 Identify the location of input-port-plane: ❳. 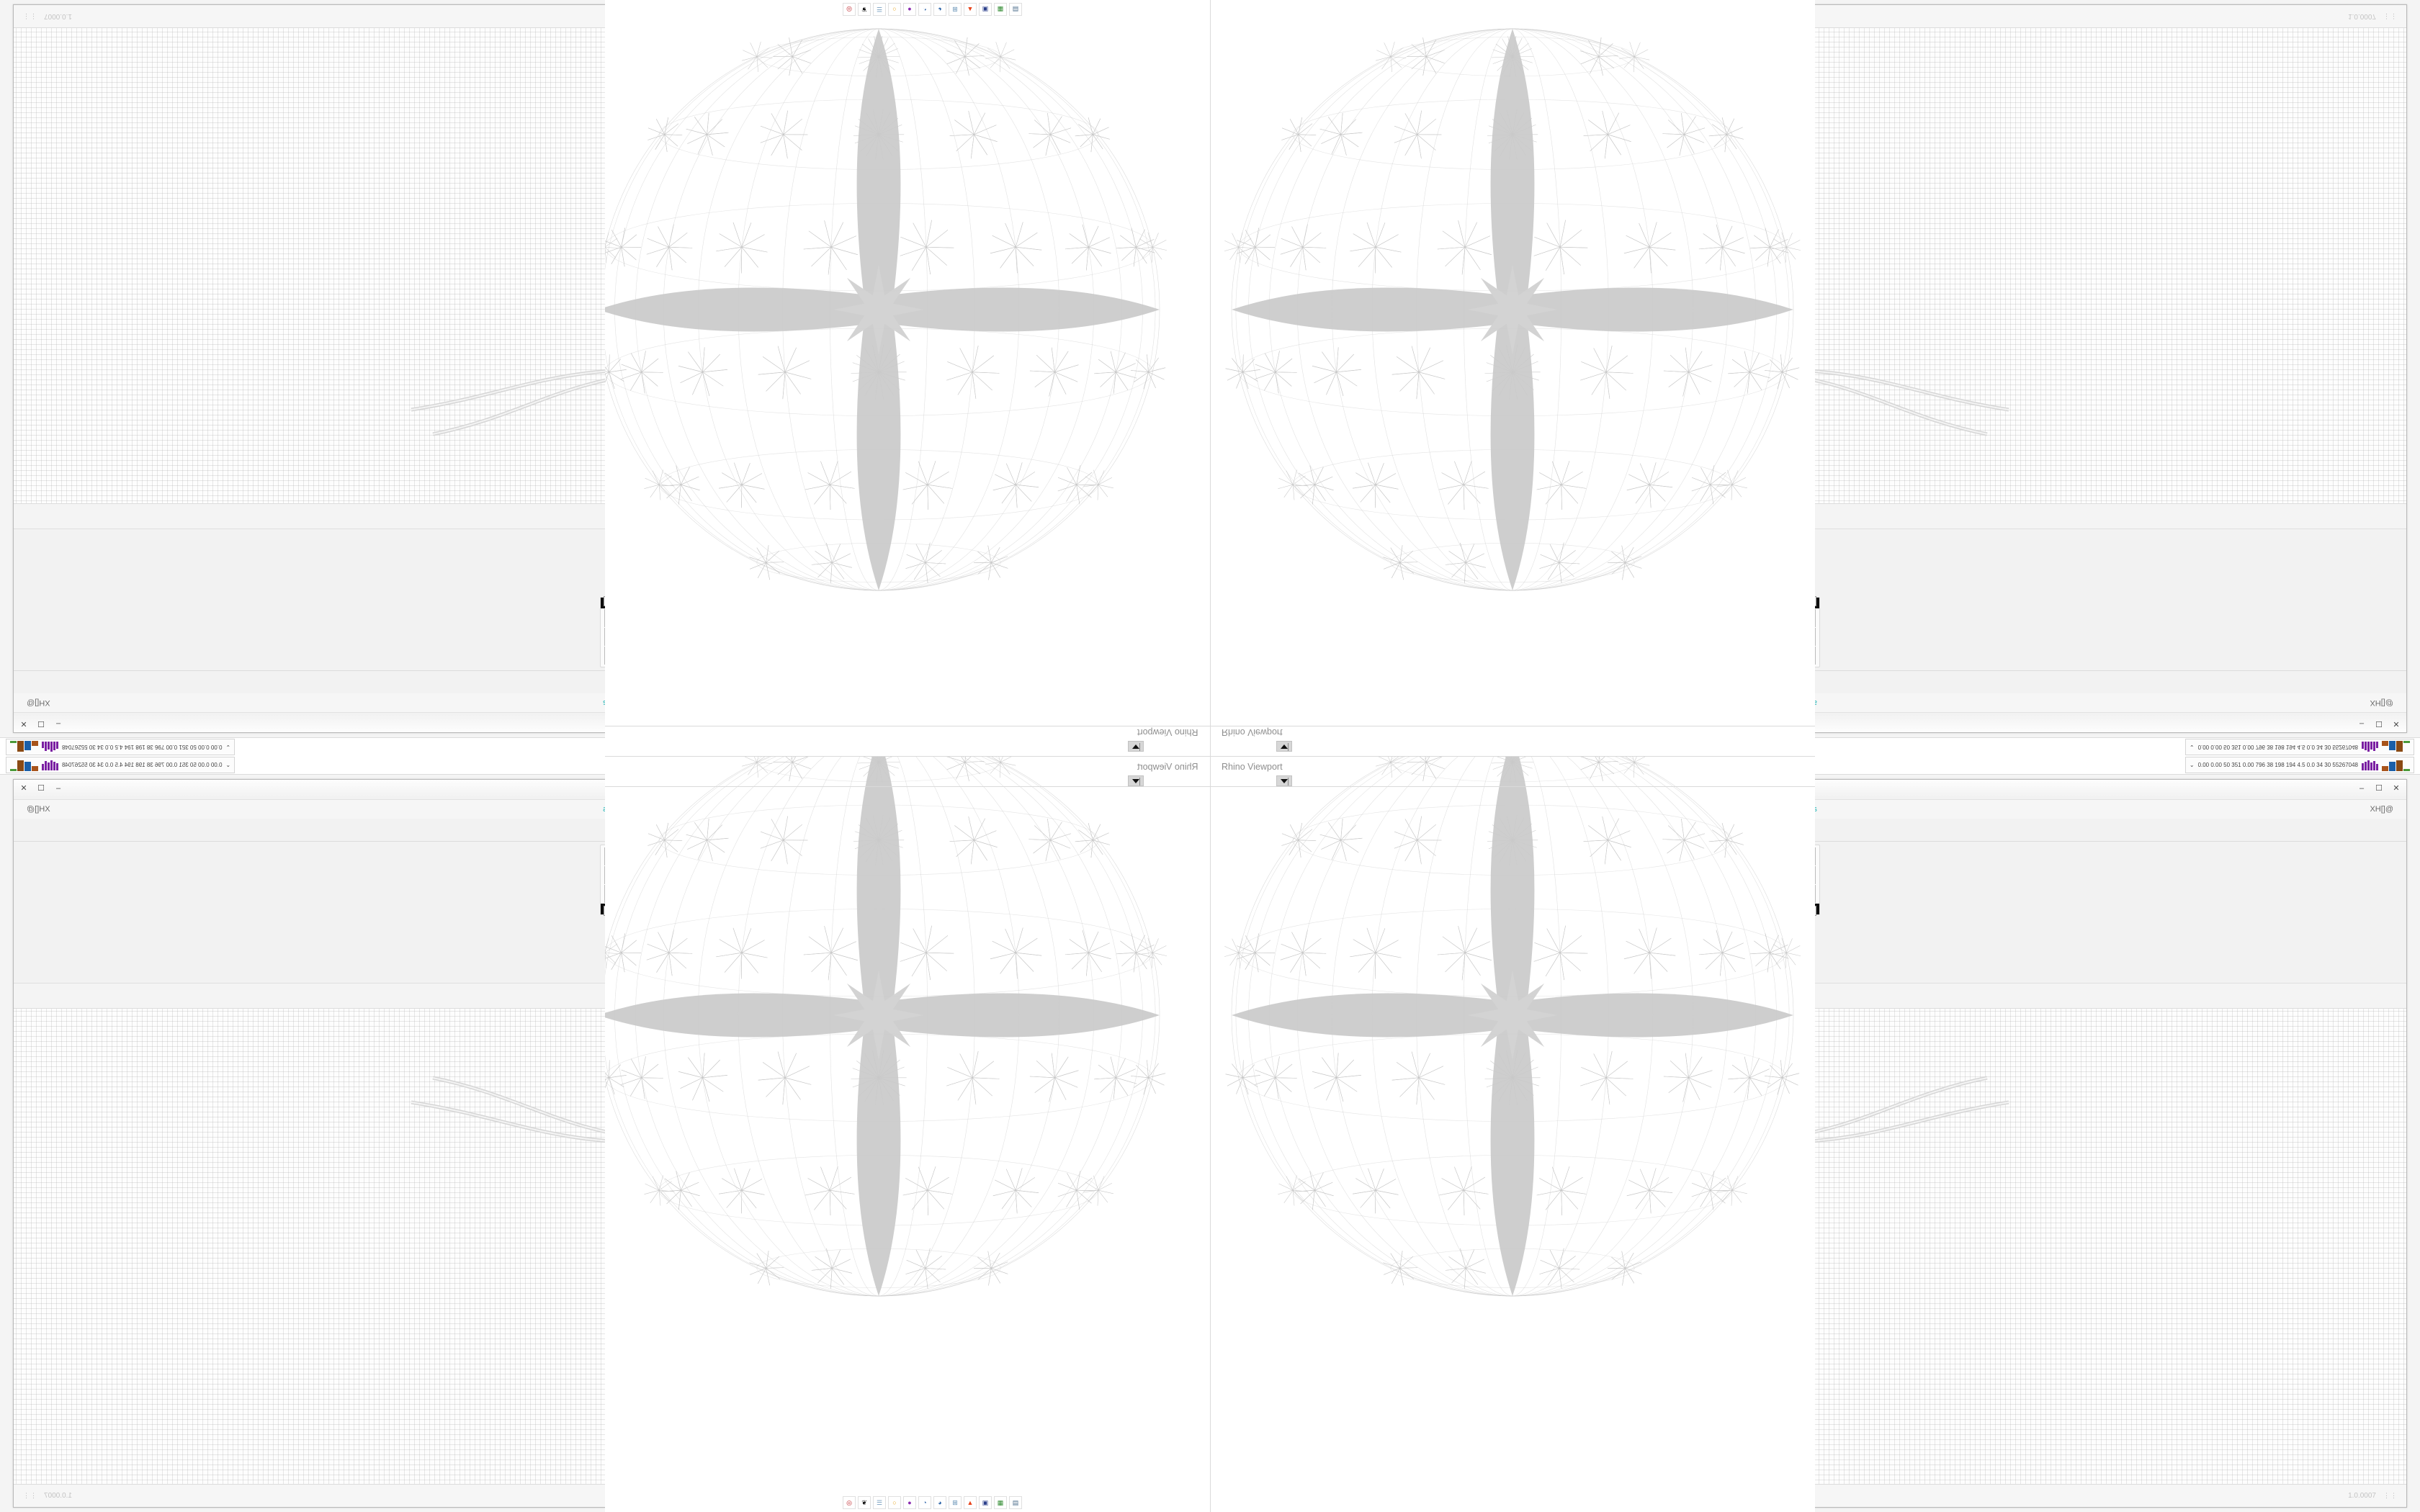
(1234, 428).